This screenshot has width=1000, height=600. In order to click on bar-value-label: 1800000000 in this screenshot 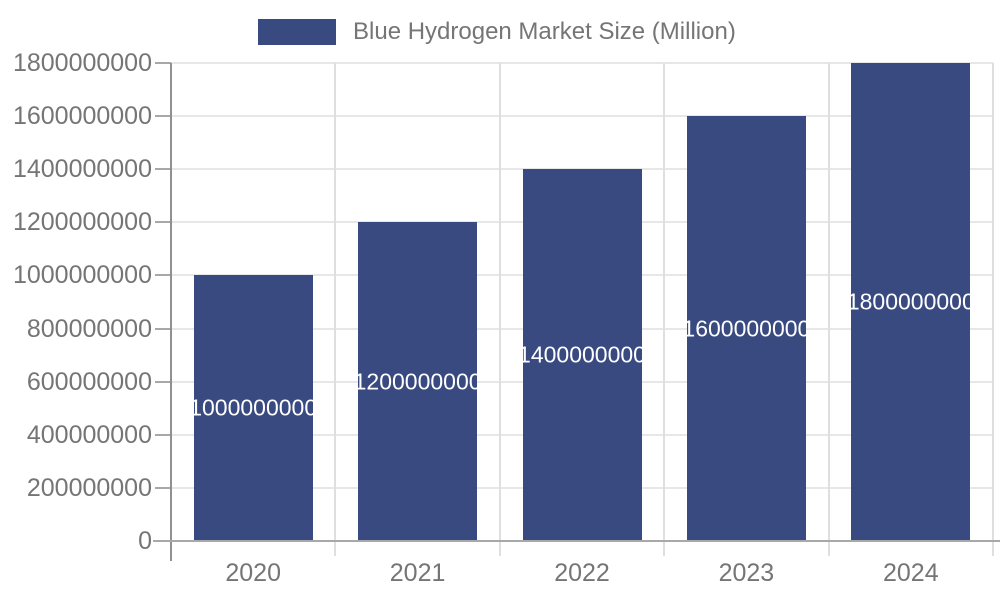, I will do `click(911, 301)`.